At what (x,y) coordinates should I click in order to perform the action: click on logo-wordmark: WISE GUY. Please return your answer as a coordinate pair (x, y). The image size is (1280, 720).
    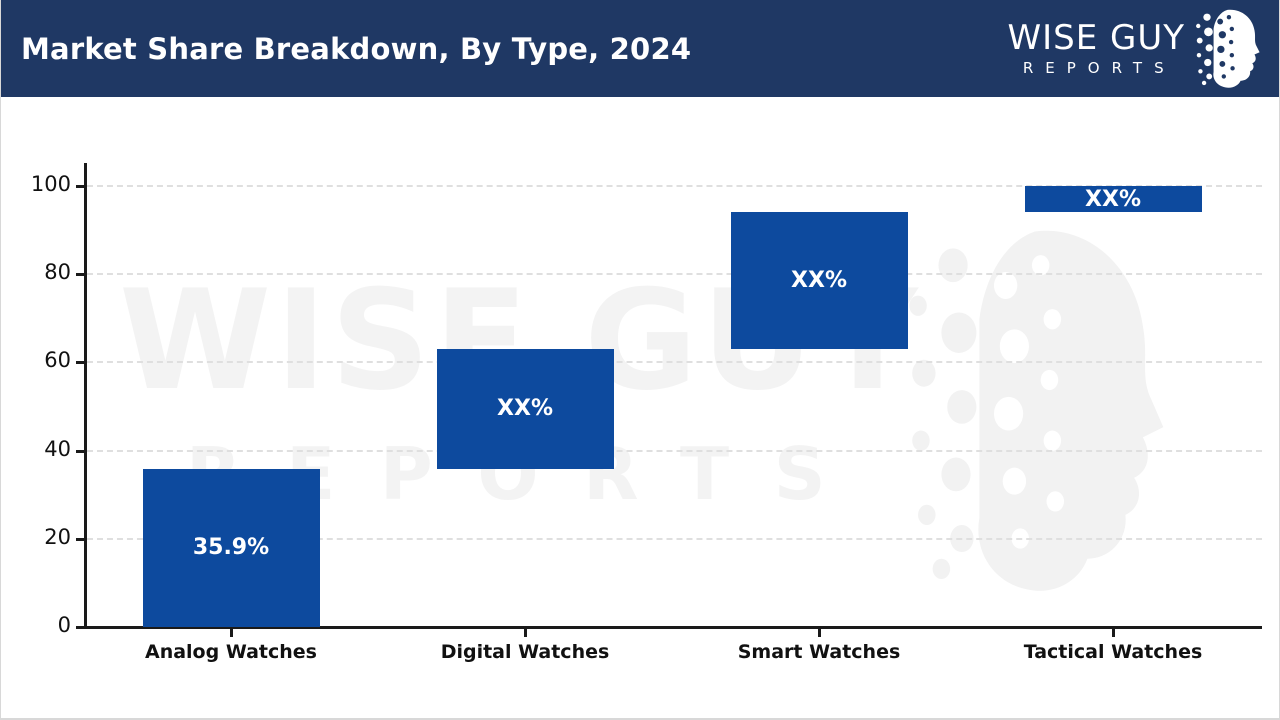
    Looking at the image, I should click on (1096, 38).